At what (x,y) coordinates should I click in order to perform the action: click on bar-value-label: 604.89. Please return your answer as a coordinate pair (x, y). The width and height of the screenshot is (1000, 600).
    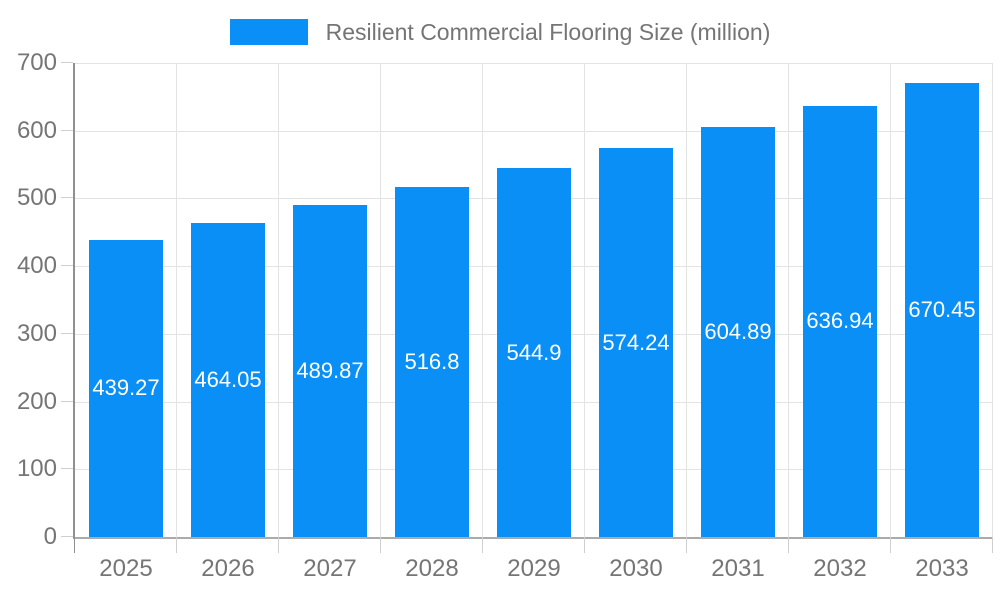
    Looking at the image, I should click on (738, 332).